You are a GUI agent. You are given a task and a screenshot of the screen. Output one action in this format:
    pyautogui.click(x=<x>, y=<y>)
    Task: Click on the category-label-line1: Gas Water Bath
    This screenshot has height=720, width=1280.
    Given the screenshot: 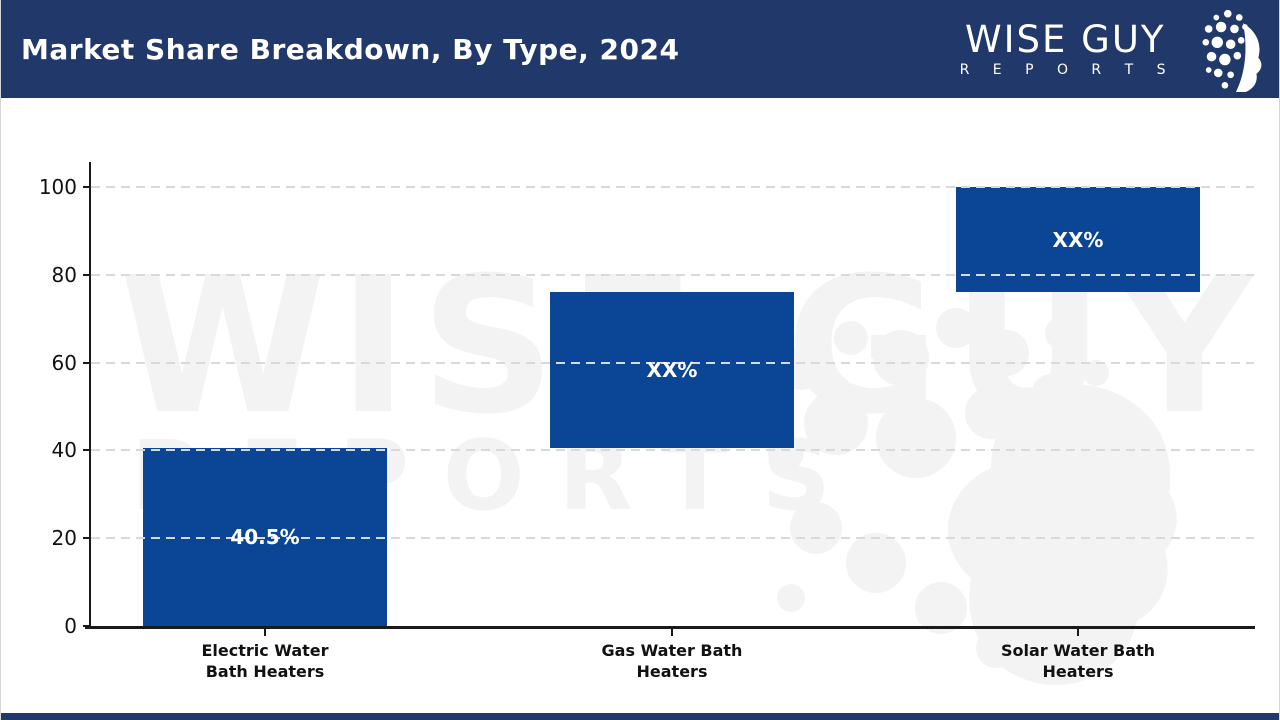 What is the action you would take?
    pyautogui.click(x=672, y=650)
    